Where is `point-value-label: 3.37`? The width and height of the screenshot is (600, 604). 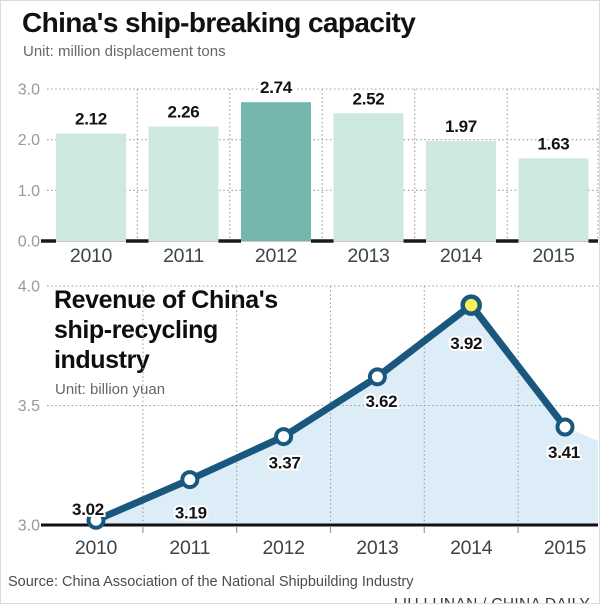 point-value-label: 3.37 is located at coordinates (285, 463).